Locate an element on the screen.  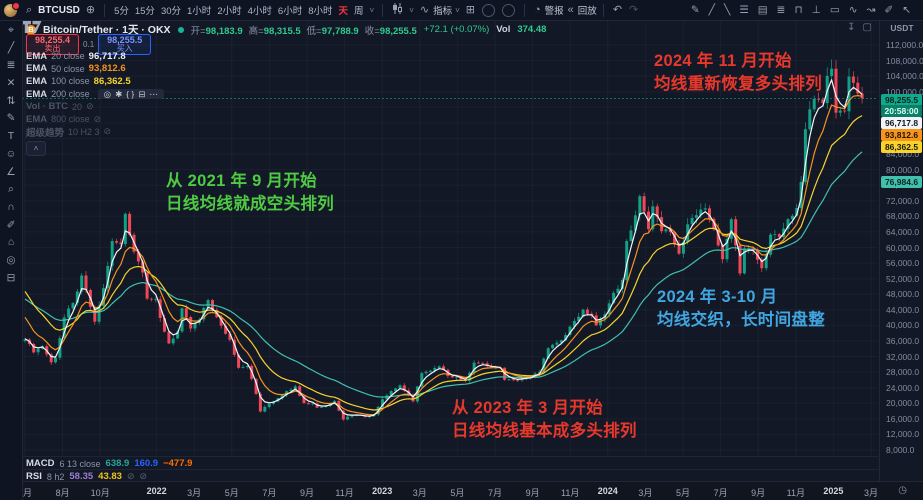
interval-6小时: 6小时 is located at coordinates (290, 10).